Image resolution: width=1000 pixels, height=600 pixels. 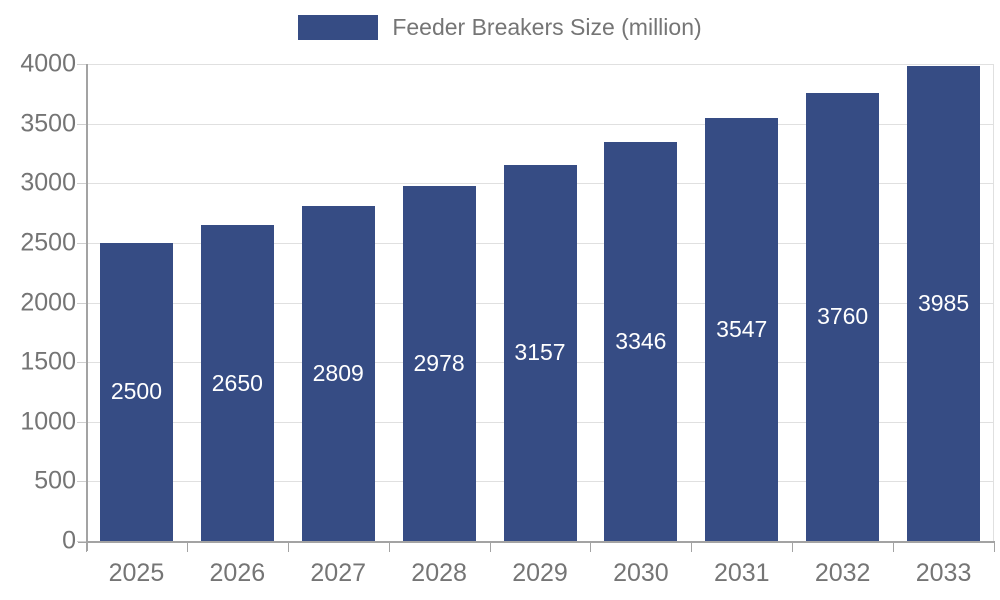 What do you see at coordinates (48, 302) in the screenshot?
I see `y-tick-label: 2000` at bounding box center [48, 302].